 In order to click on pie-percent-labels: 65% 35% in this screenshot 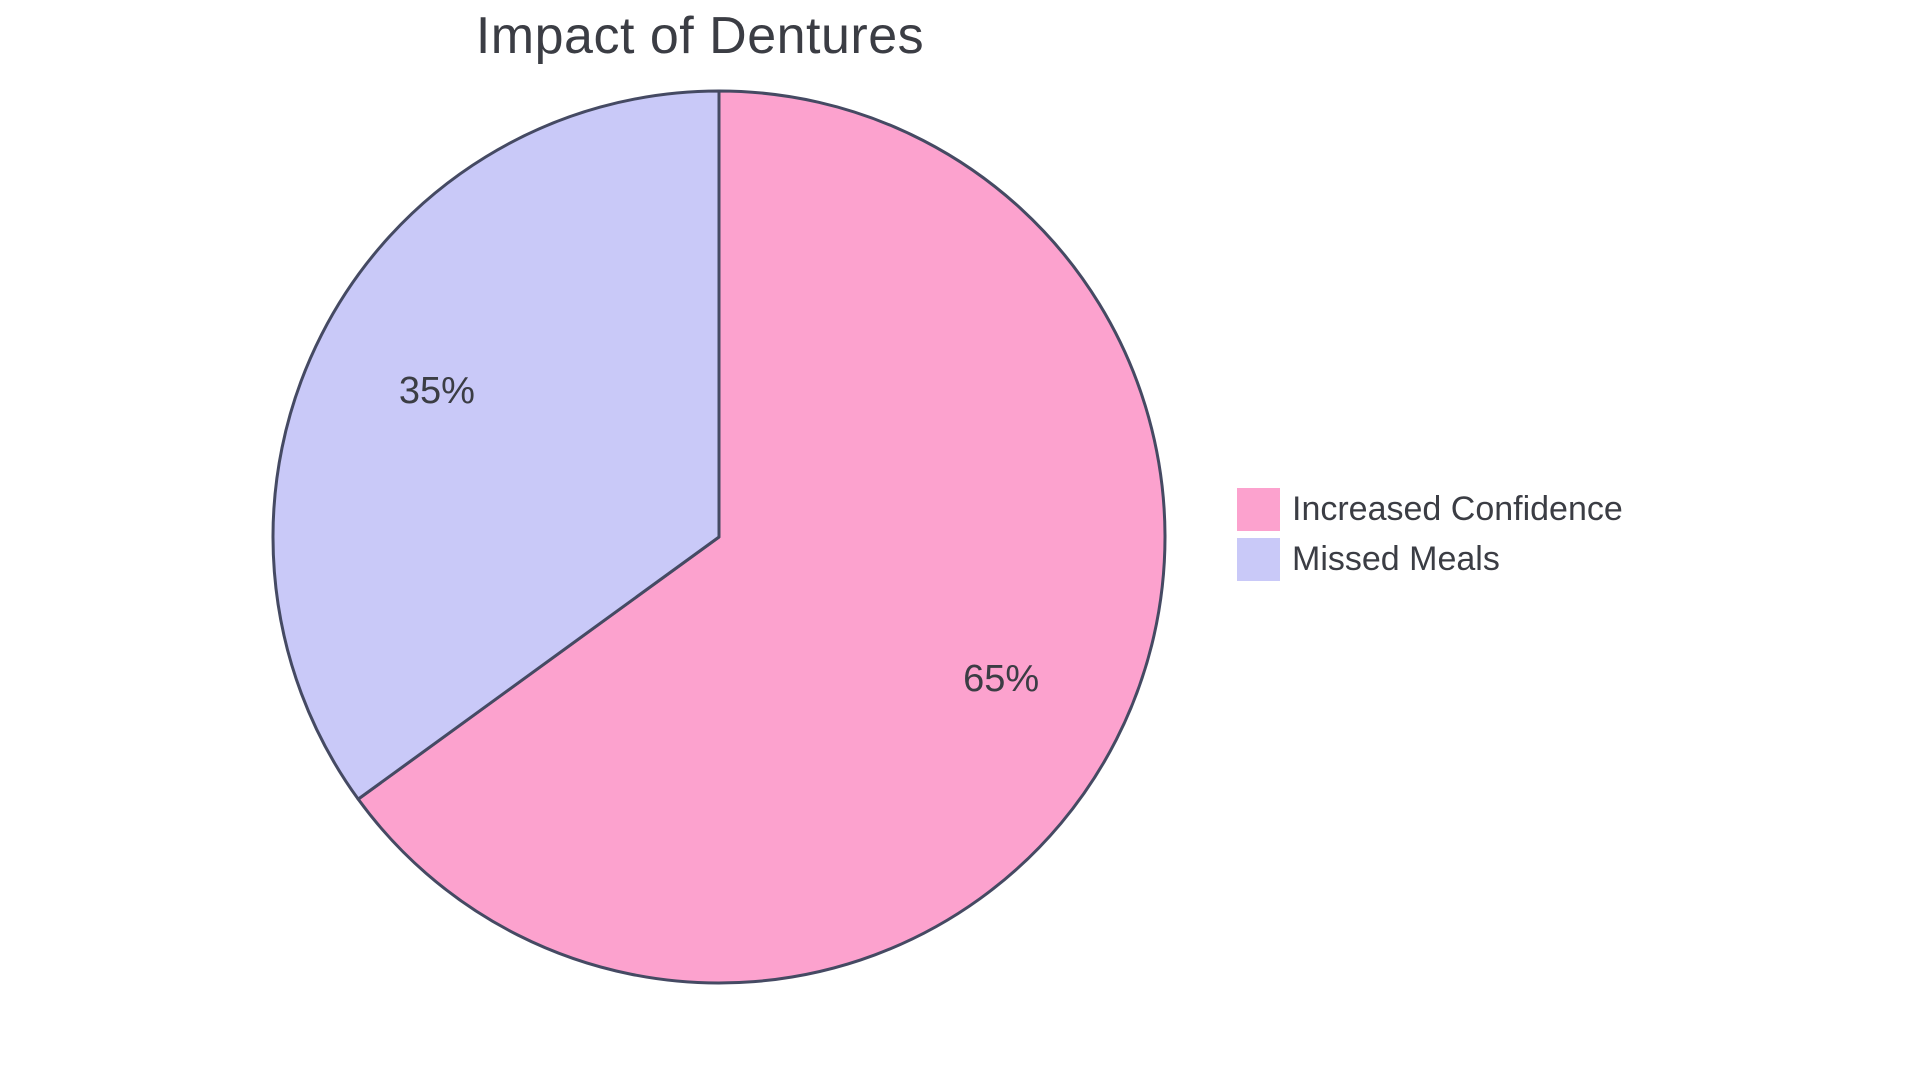, I will do `click(719, 535)`.